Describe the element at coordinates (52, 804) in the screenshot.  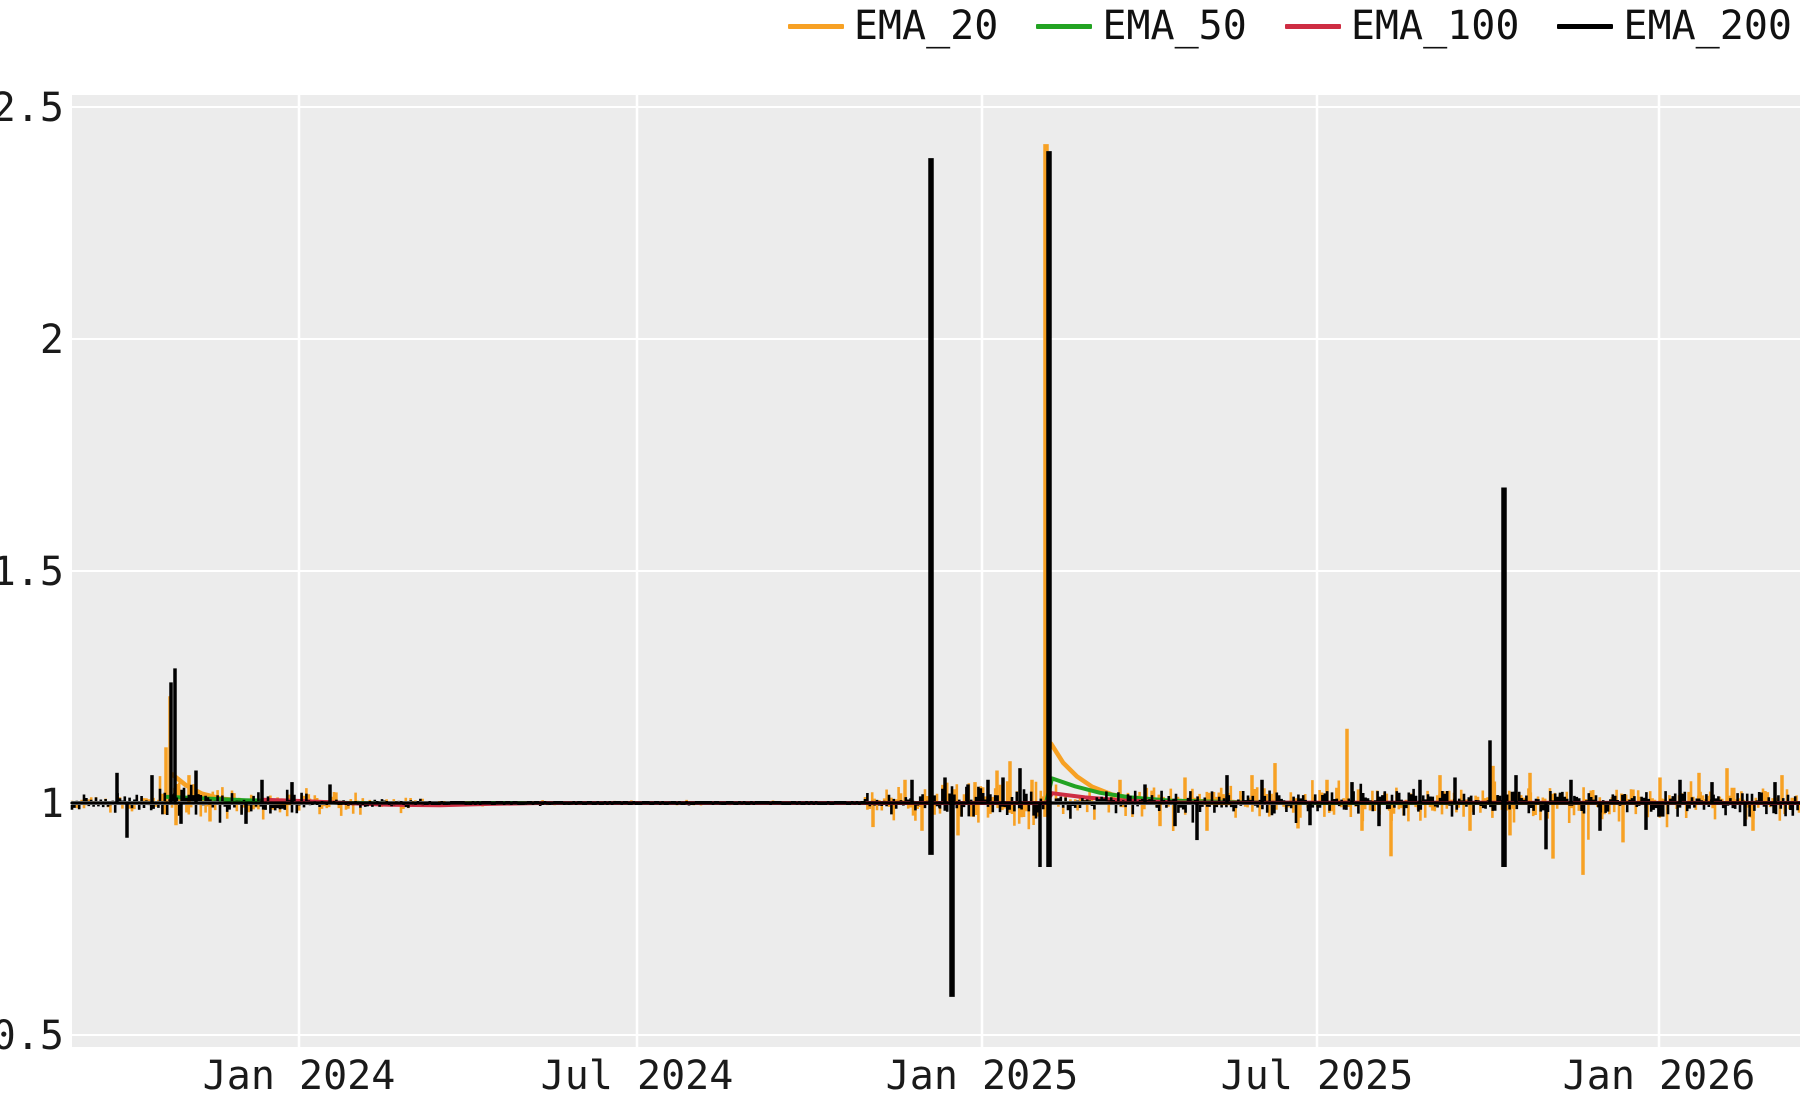
I see `y-tick-label: 1` at that location.